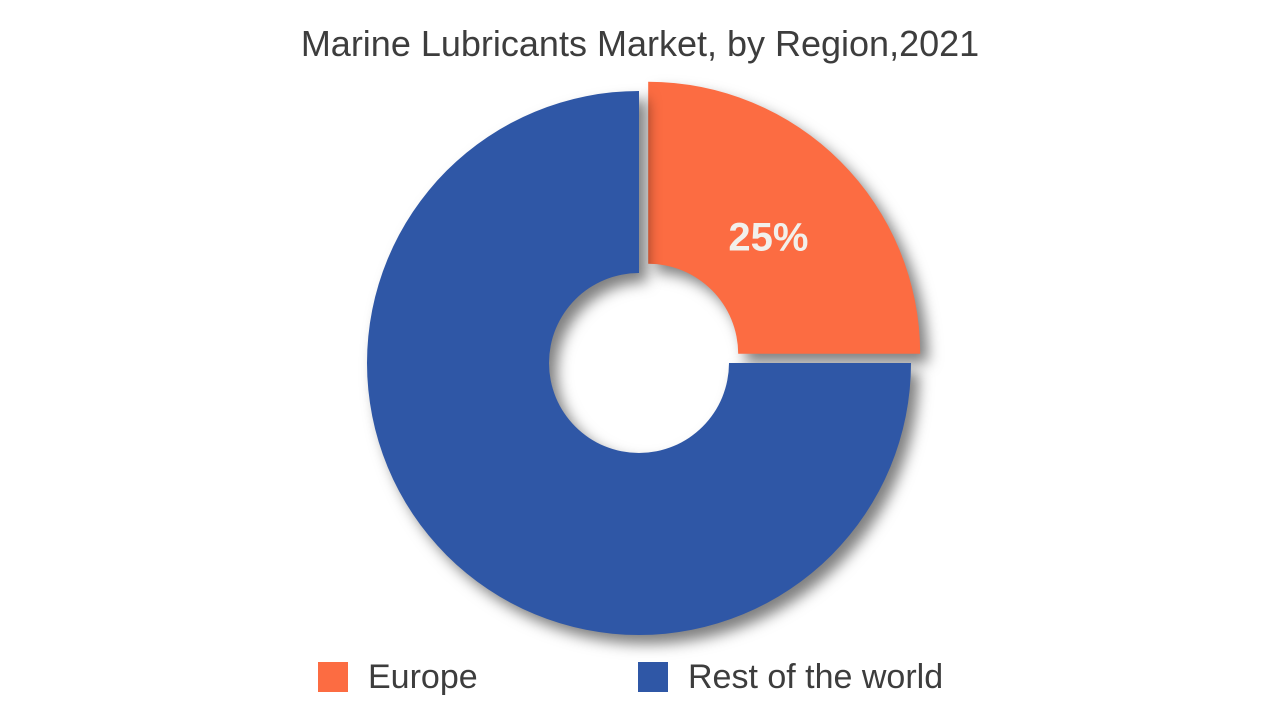  Describe the element at coordinates (768, 238) in the screenshot. I see `data-label-europe: 25%` at that location.